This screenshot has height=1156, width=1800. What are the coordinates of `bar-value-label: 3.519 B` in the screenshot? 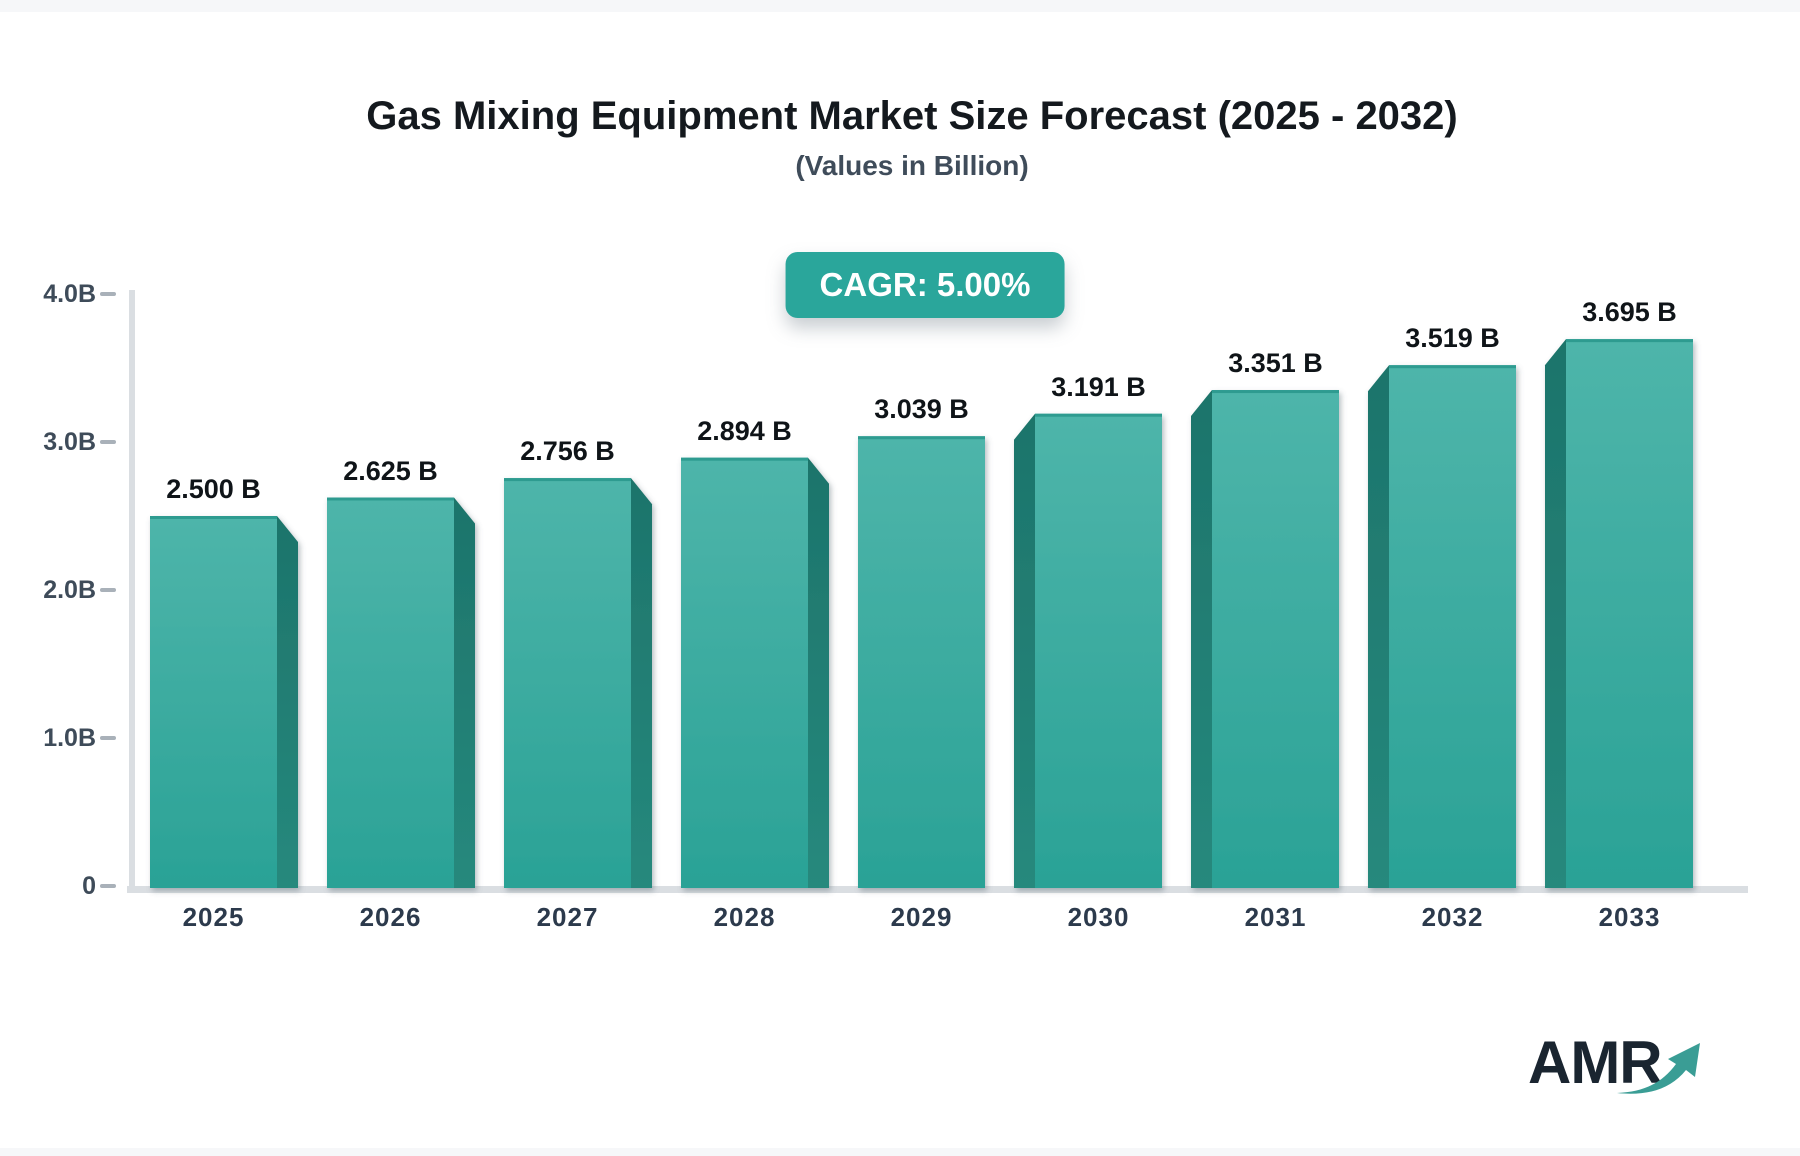 It's located at (1452, 338).